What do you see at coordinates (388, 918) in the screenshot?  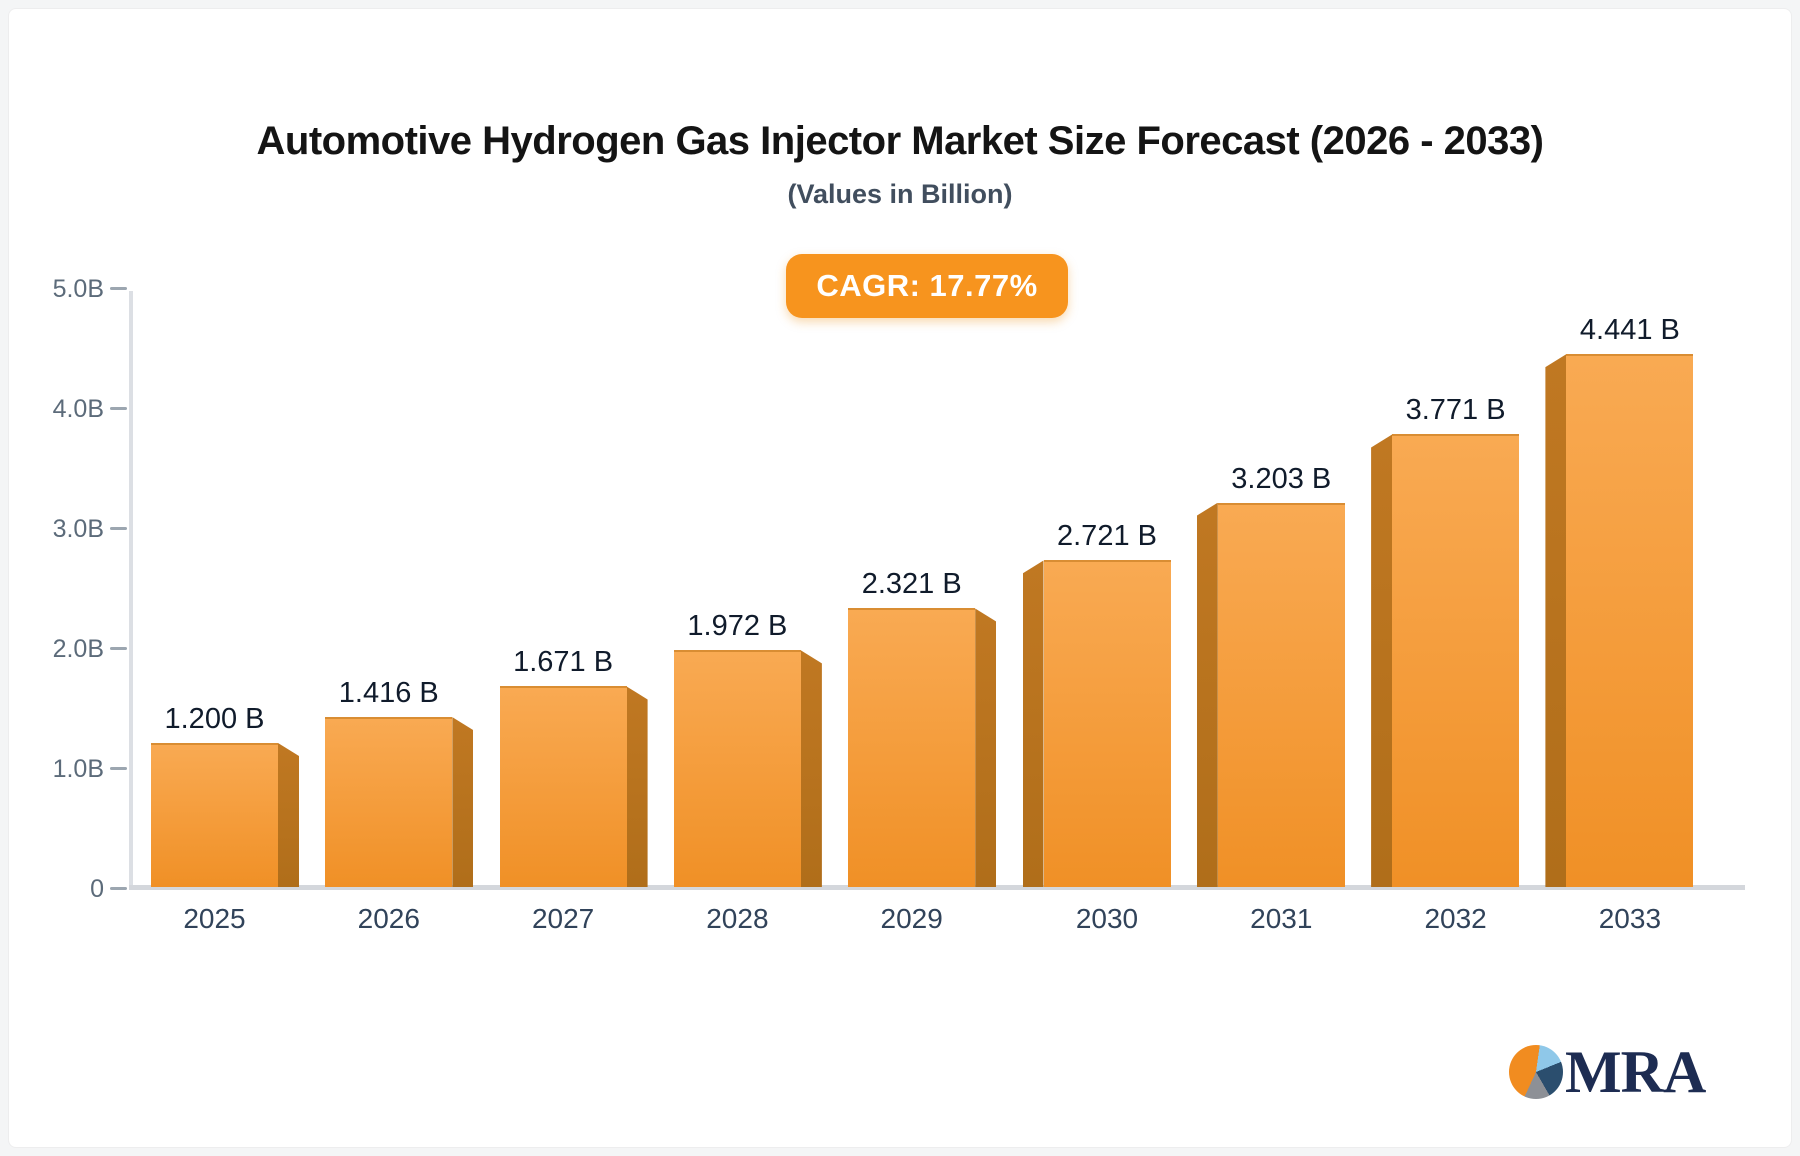 I see `x-tick-label: 2026` at bounding box center [388, 918].